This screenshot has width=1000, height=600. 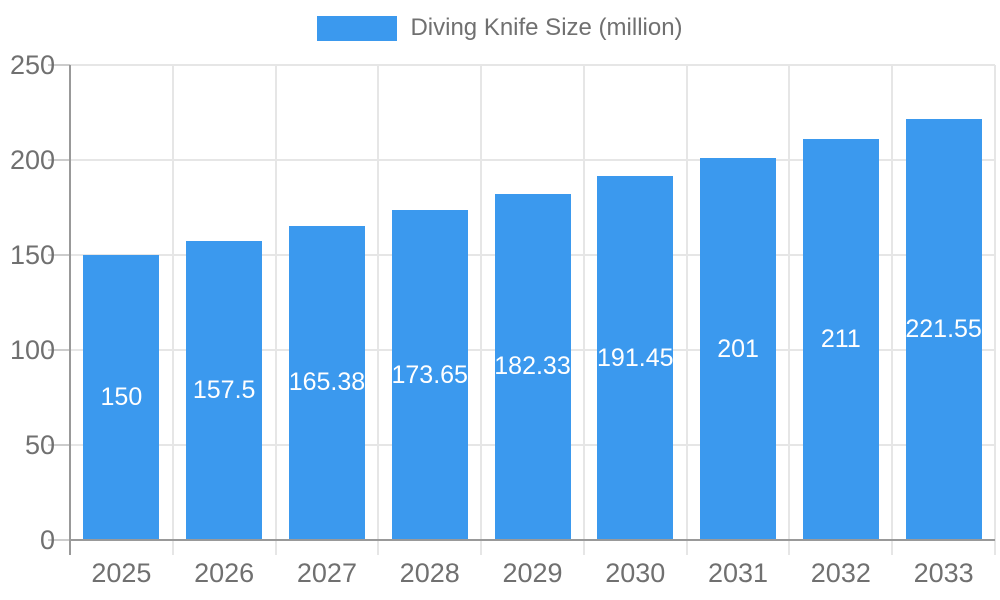 I want to click on y-axis-label: 250, so click(x=32, y=65).